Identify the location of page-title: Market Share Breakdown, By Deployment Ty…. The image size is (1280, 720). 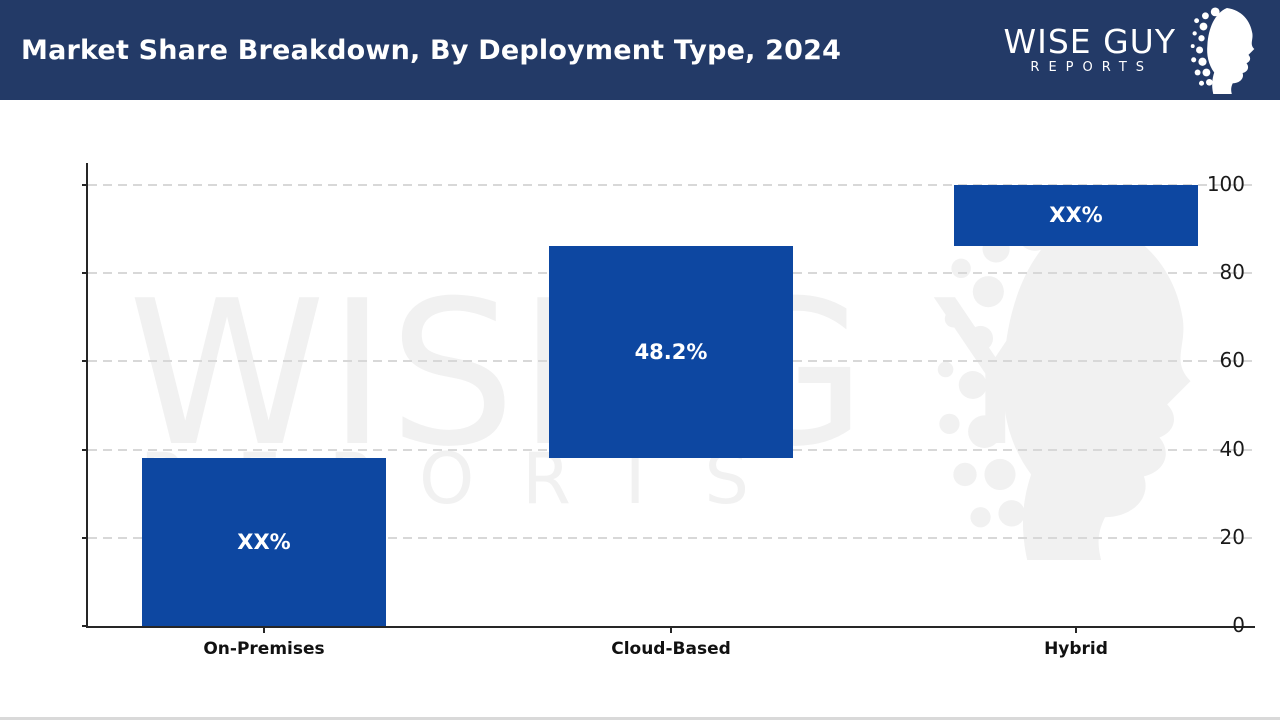
(431, 50).